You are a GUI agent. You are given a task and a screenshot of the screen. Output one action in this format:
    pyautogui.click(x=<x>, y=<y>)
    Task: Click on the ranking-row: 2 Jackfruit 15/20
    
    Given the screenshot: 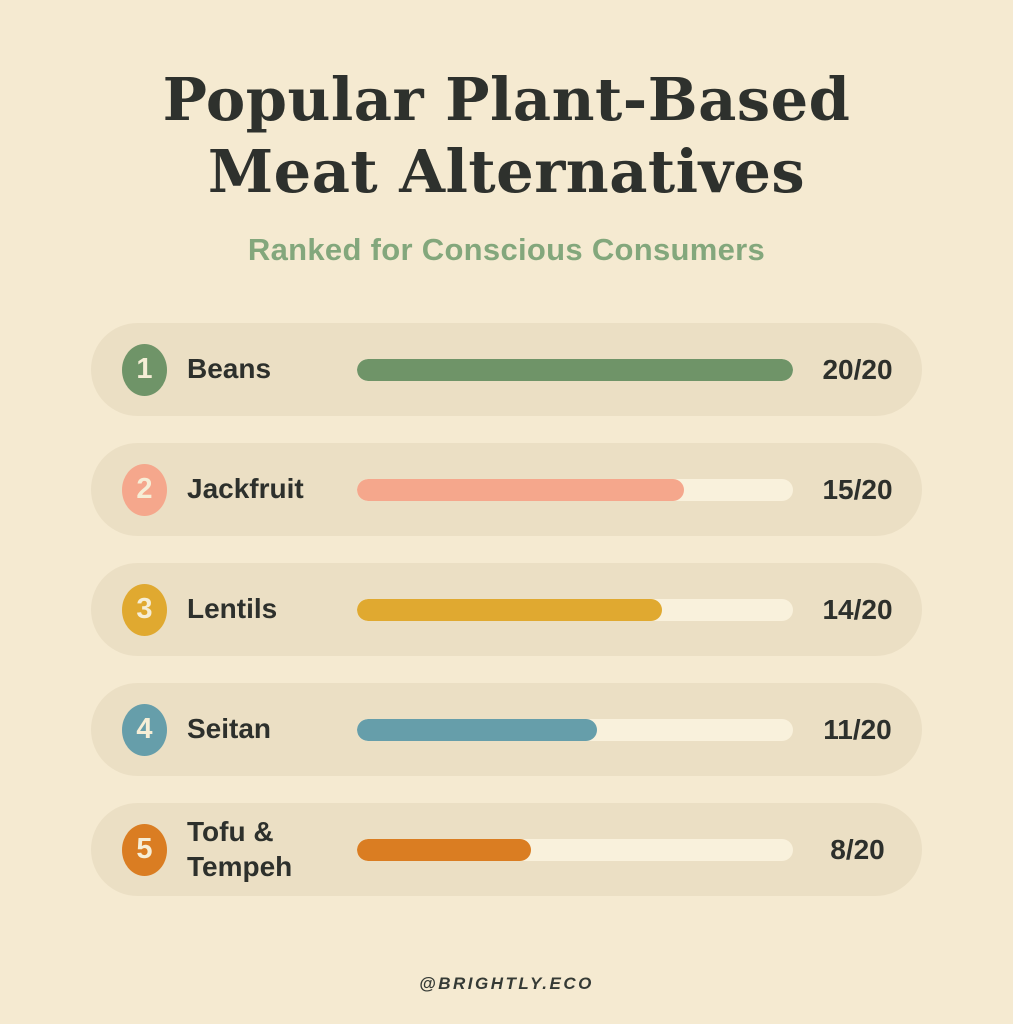 What is the action you would take?
    pyautogui.click(x=506, y=489)
    